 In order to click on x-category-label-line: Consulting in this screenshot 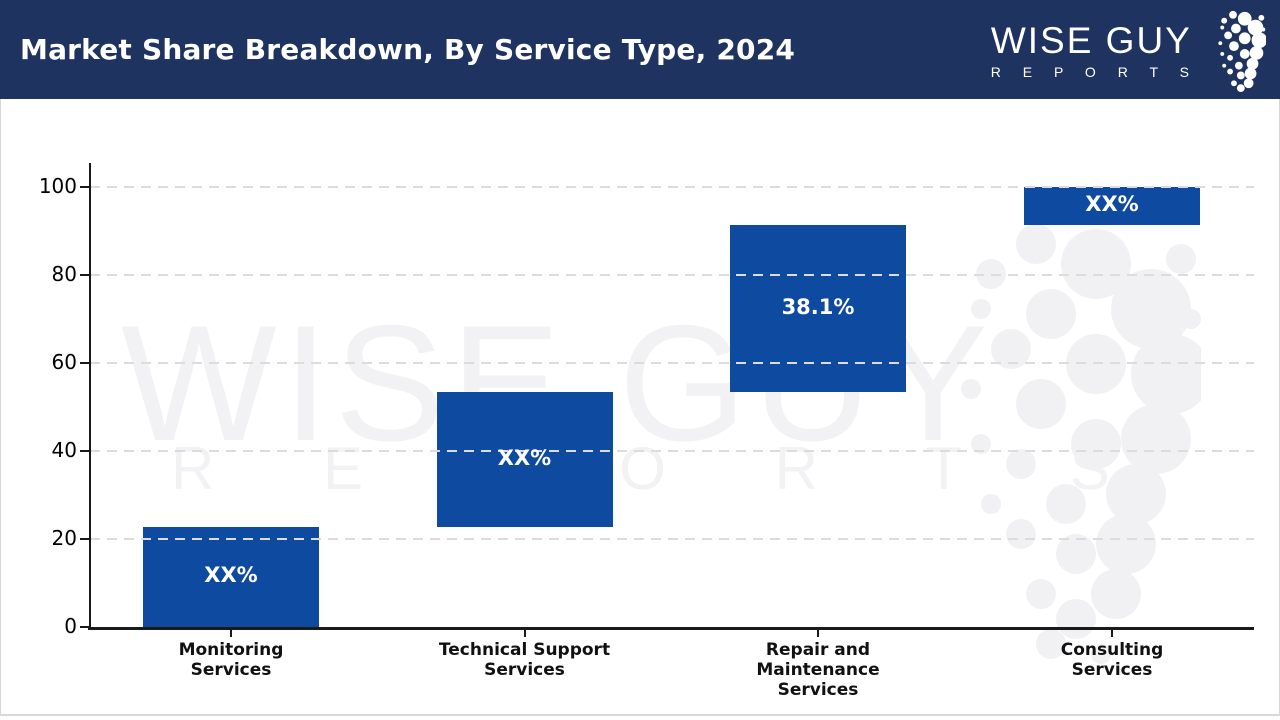, I will do `click(1112, 650)`.